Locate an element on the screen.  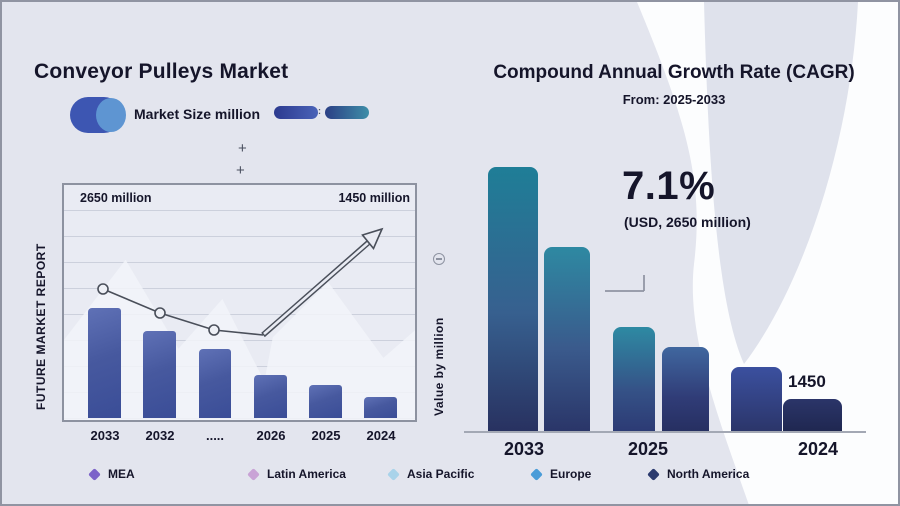
x-label-2024: 2024 is located at coordinates (381, 435).